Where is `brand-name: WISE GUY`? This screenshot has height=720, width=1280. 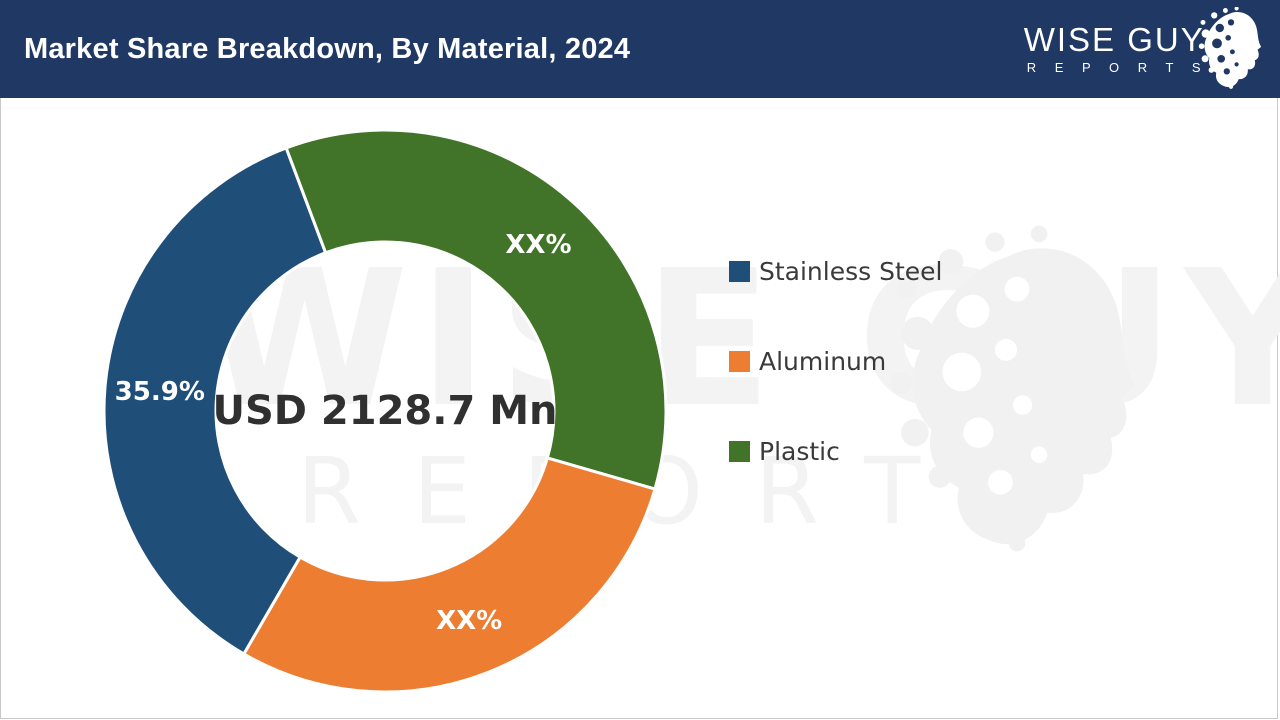 brand-name: WISE GUY is located at coordinates (1114, 39).